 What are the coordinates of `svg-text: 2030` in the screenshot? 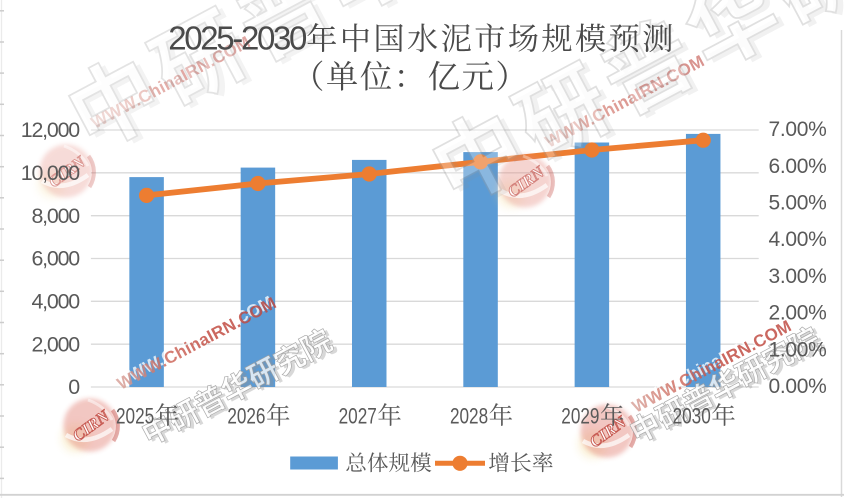 It's located at (692, 417).